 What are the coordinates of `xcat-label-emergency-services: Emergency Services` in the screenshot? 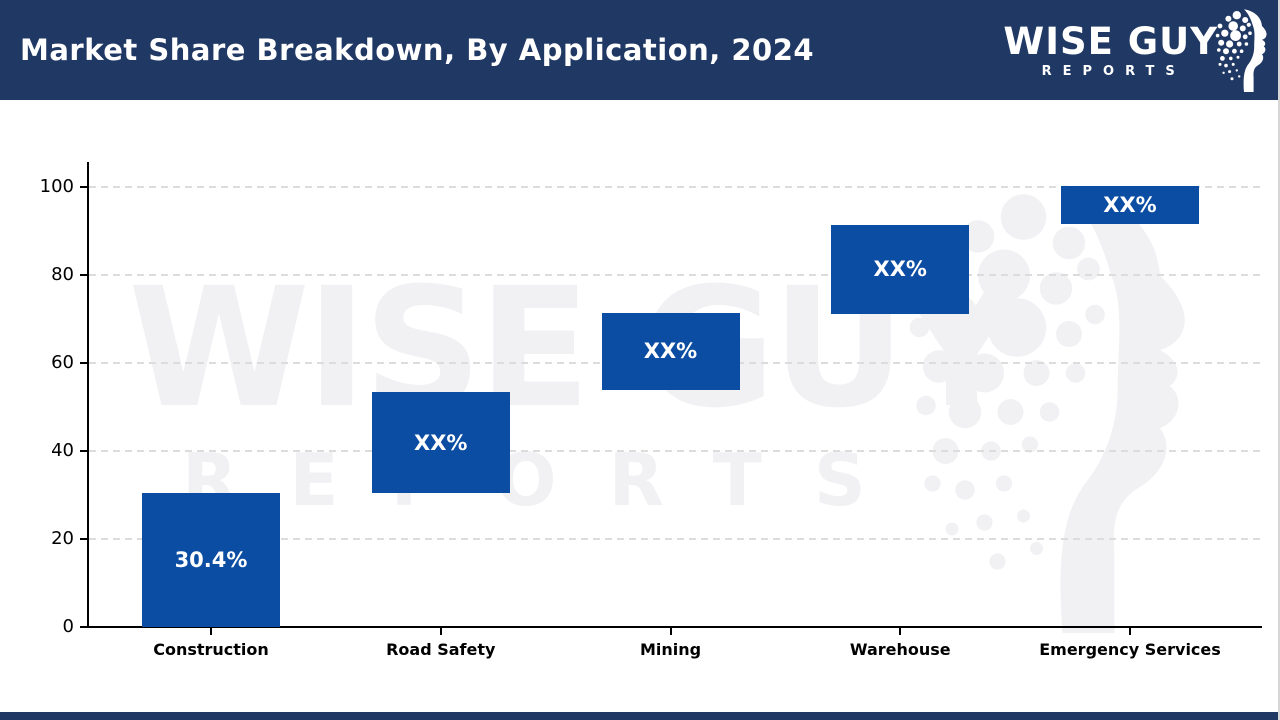 It's located at (1130, 649).